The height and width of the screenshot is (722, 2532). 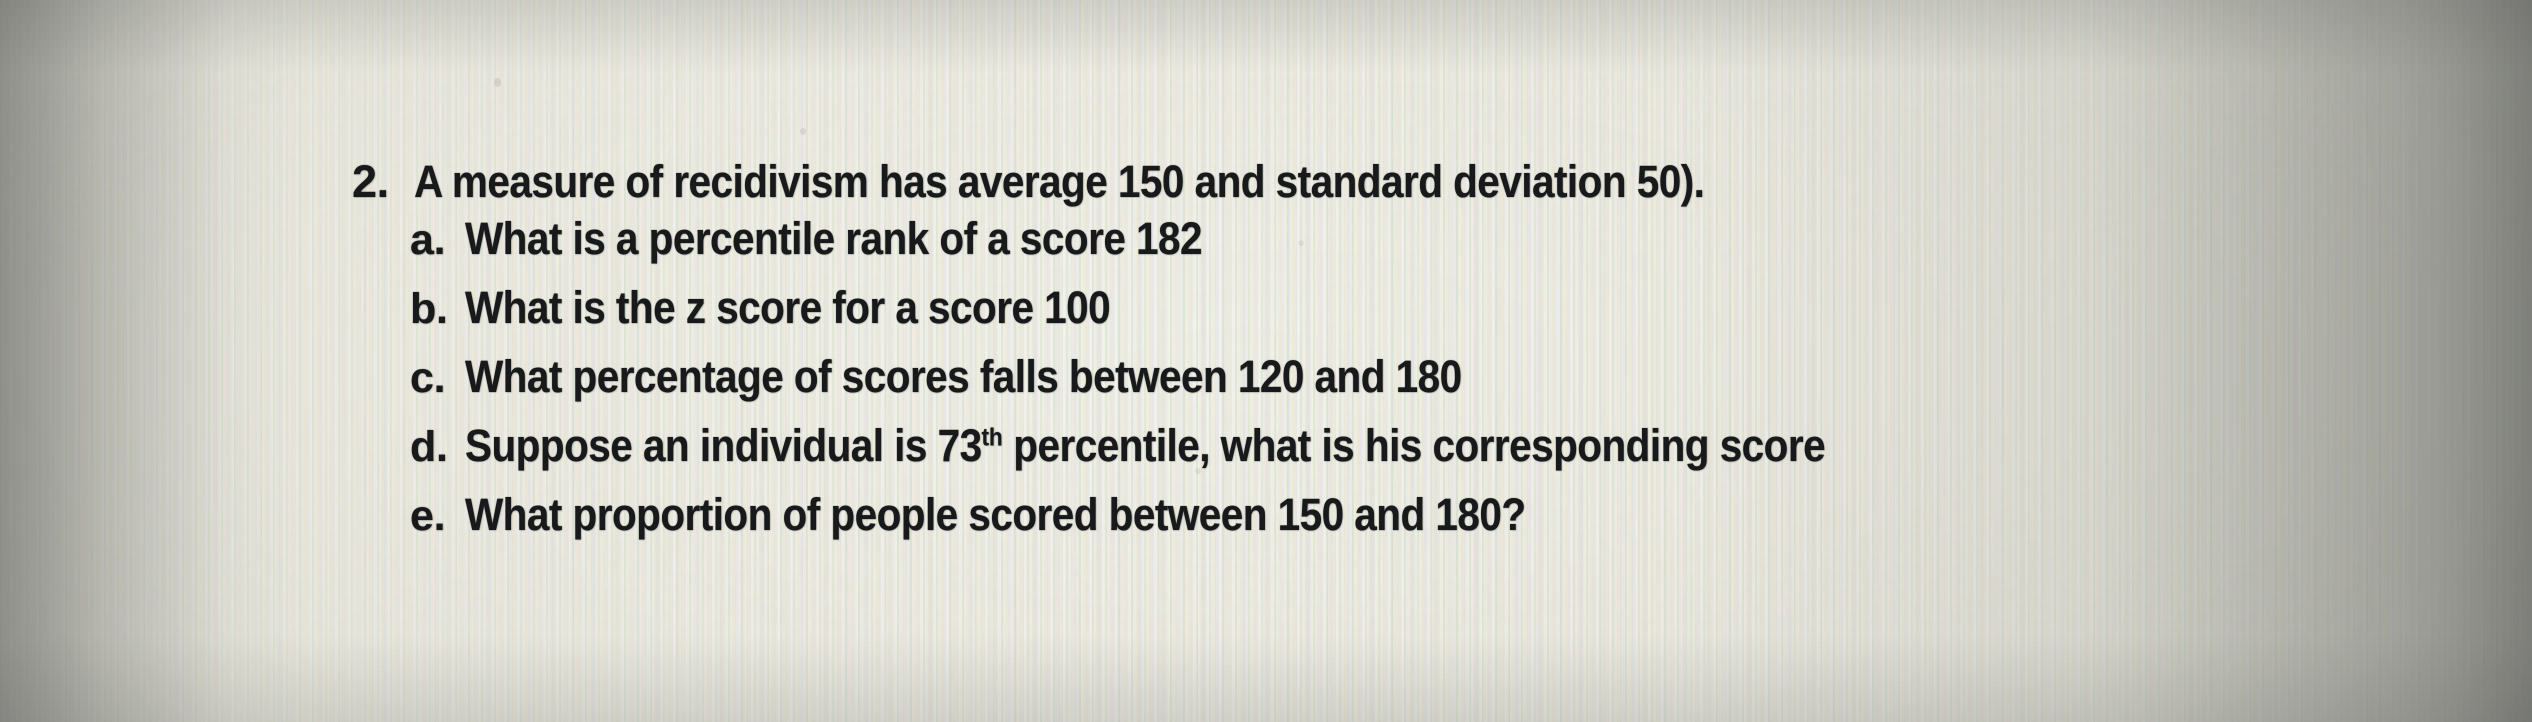 I want to click on ordinal-superscript-th: th, so click(x=992, y=437).